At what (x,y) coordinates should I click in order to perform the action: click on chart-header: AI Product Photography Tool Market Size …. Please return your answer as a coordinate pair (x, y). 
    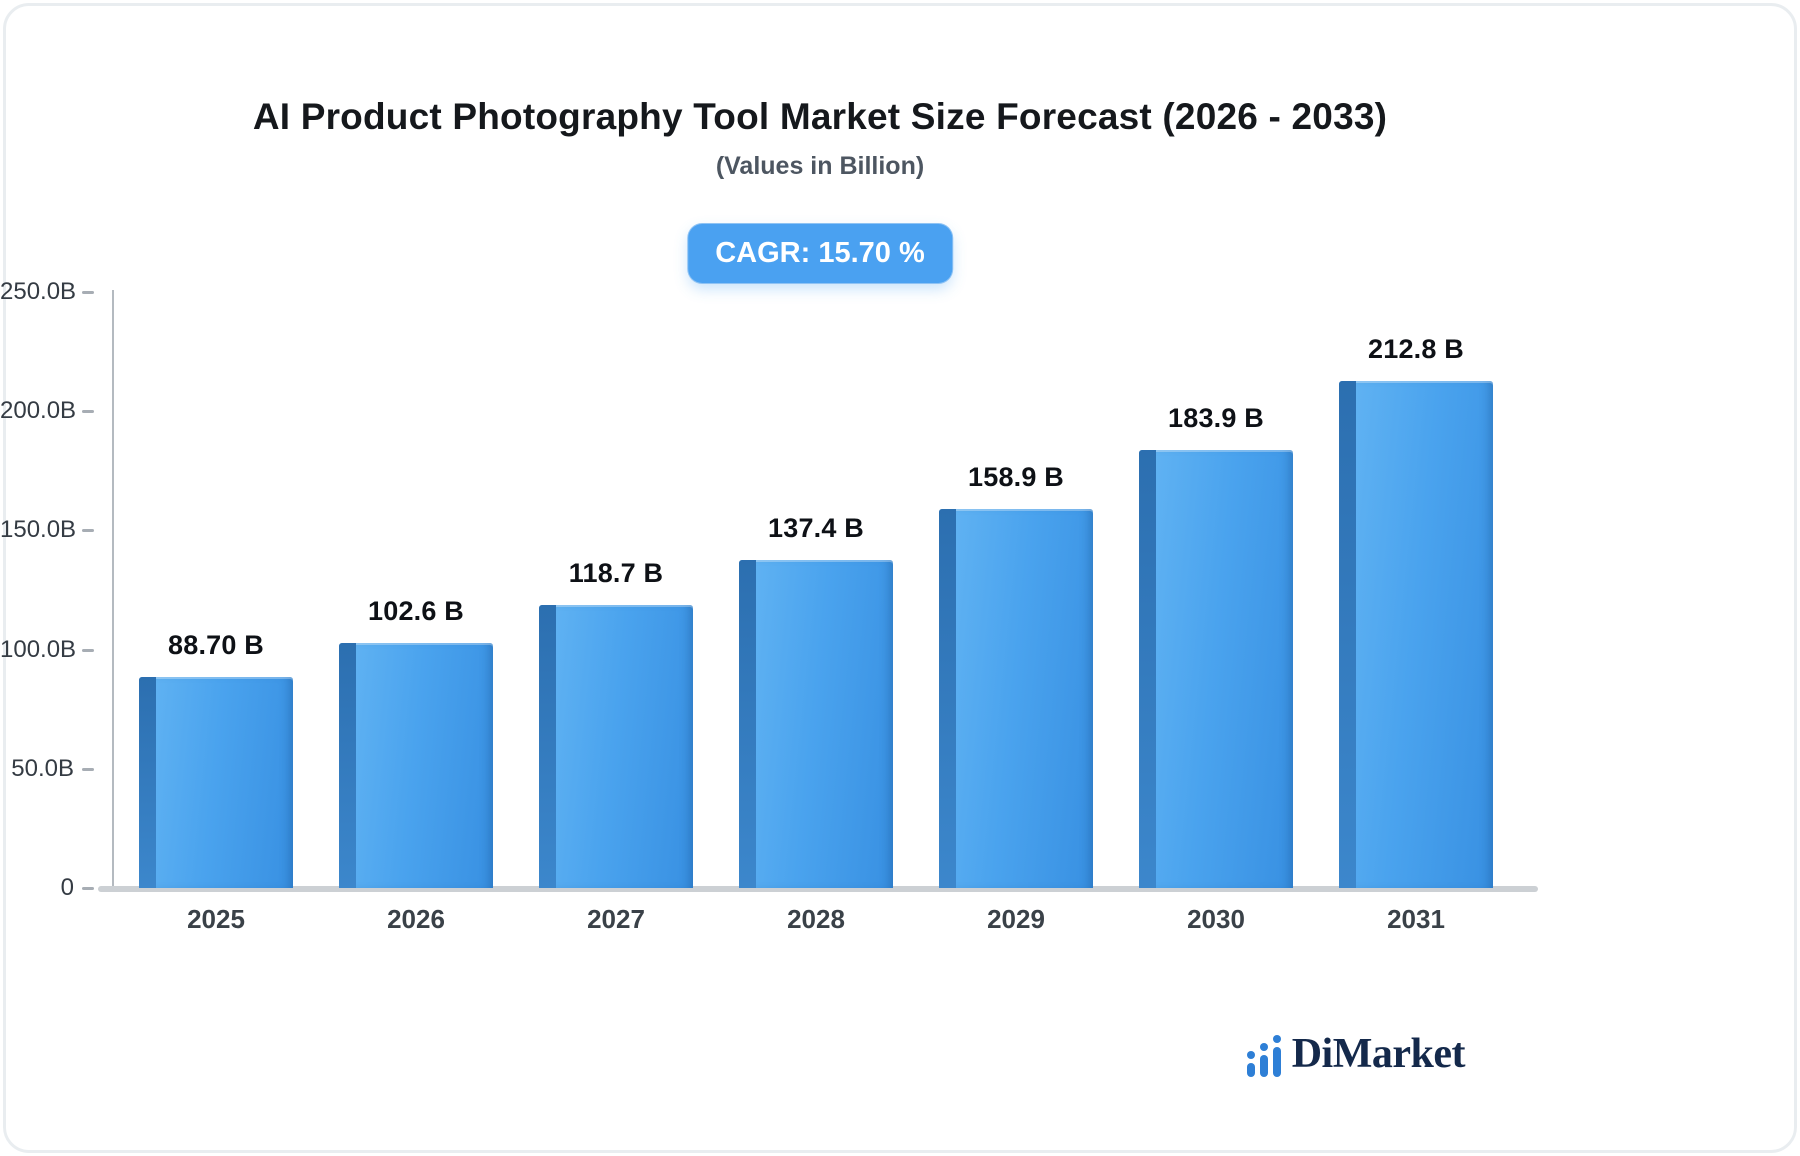
    Looking at the image, I should click on (820, 90).